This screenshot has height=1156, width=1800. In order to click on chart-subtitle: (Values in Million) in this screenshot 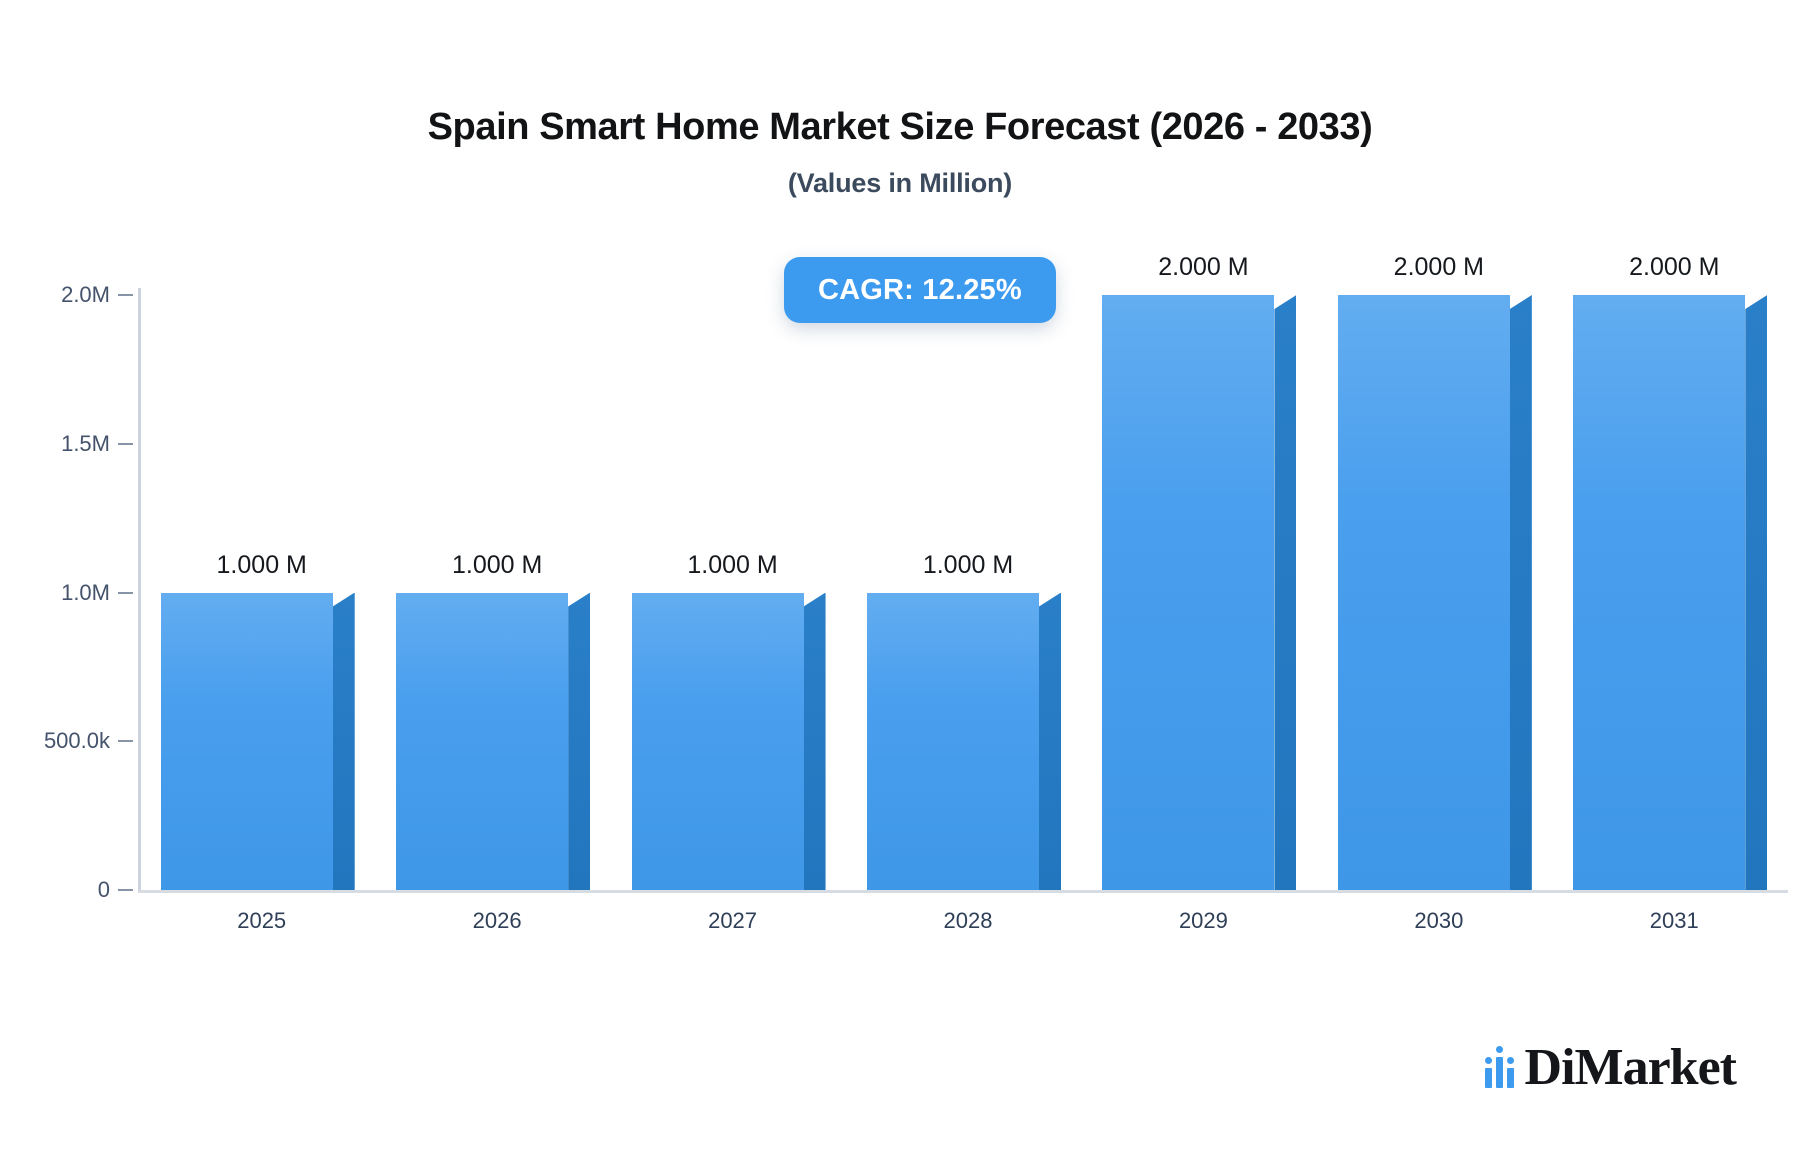, I will do `click(900, 183)`.